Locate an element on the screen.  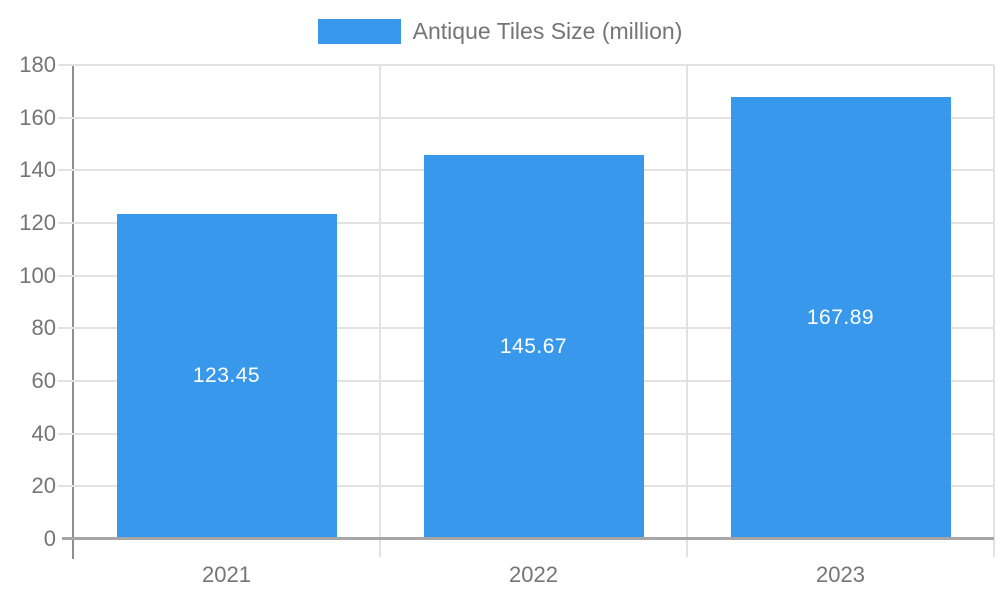
y-tick-label-60: 60 is located at coordinates (43, 380).